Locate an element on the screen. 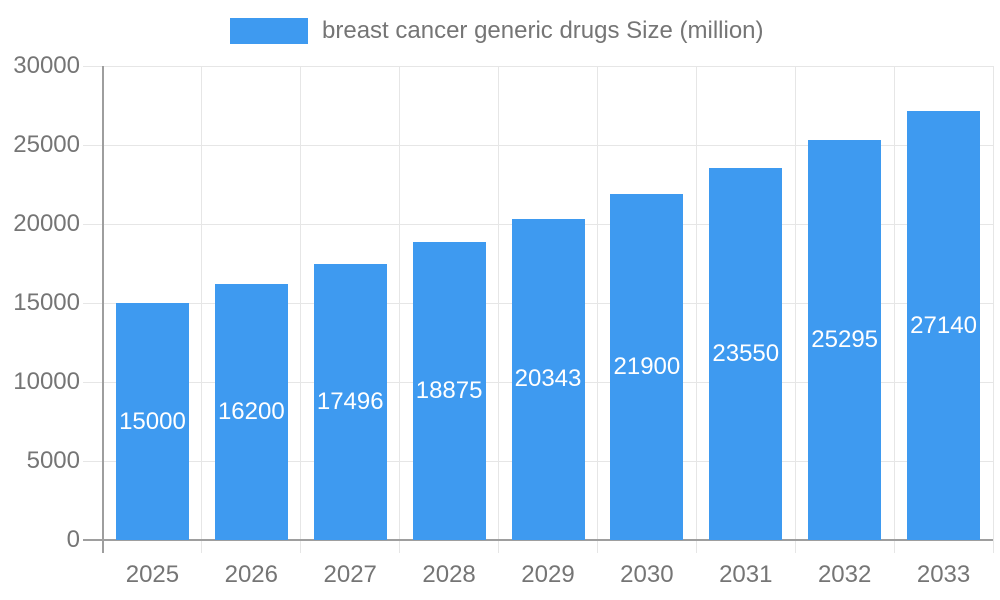 The width and height of the screenshot is (1000, 600). bar-value-label: 21900 is located at coordinates (647, 366).